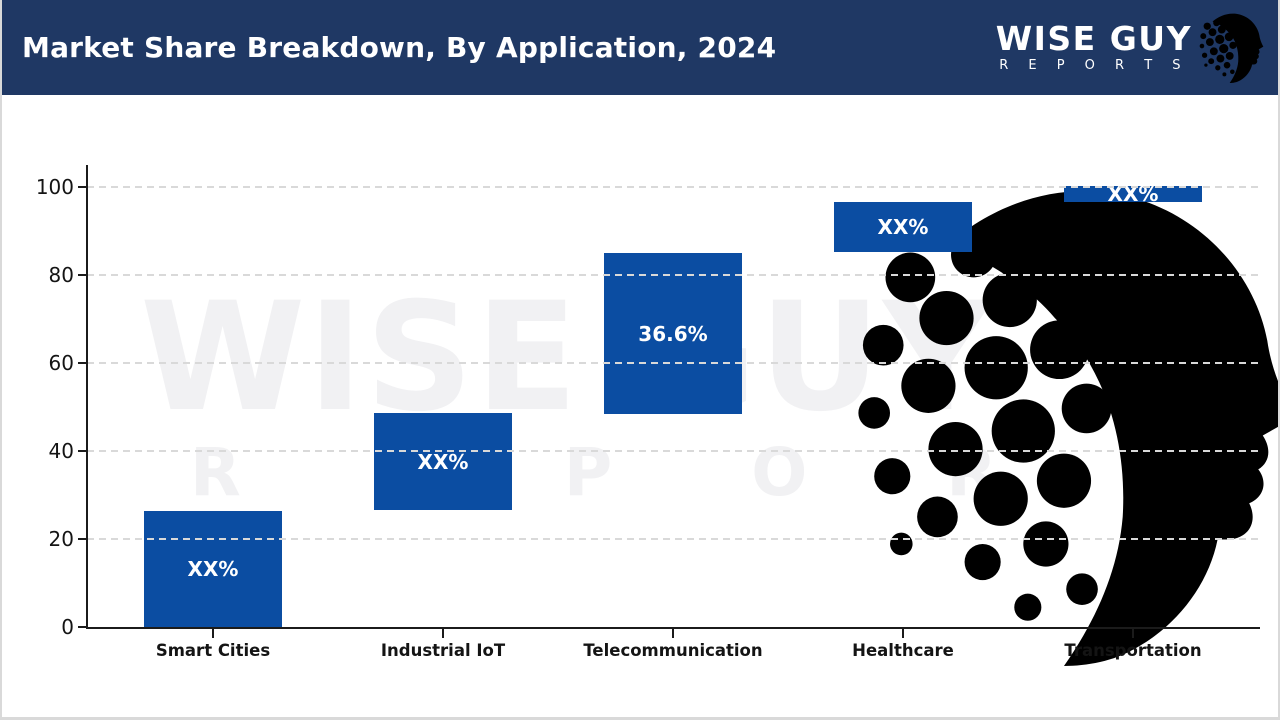 The height and width of the screenshot is (720, 1280). What do you see at coordinates (213, 633) in the screenshot?
I see `x-tick-mark-smart-cities` at bounding box center [213, 633].